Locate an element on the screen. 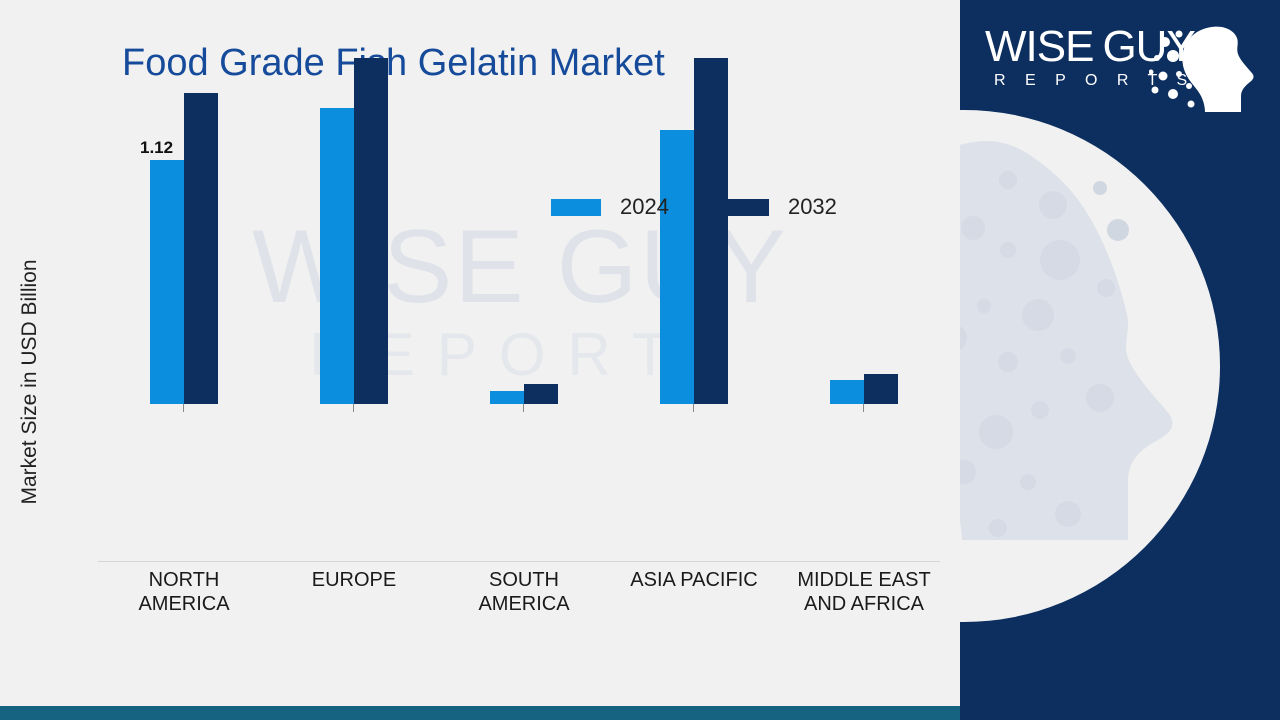 Image resolution: width=1280 pixels, height=720 pixels. logo-face-icon is located at coordinates (1204, 70).